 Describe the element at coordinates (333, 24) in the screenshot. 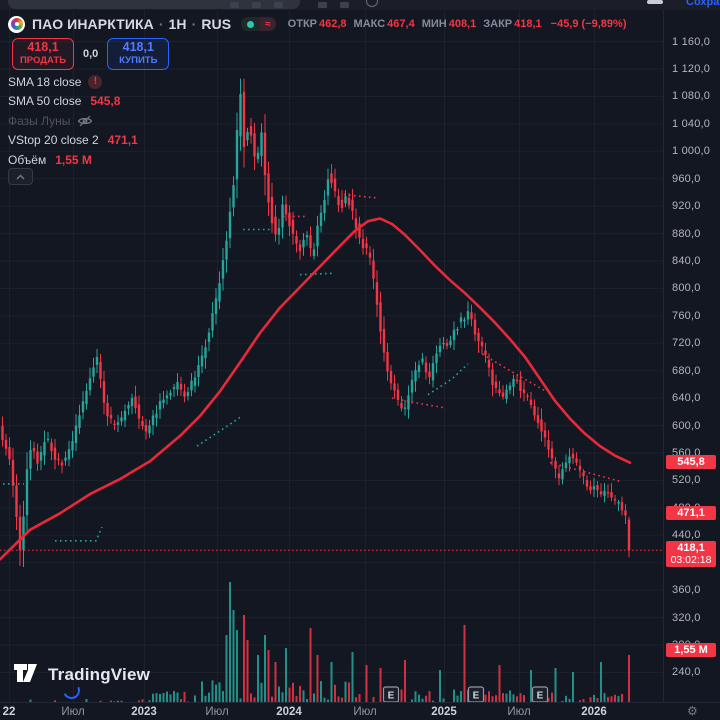

I see `open-value: 462,8` at that location.